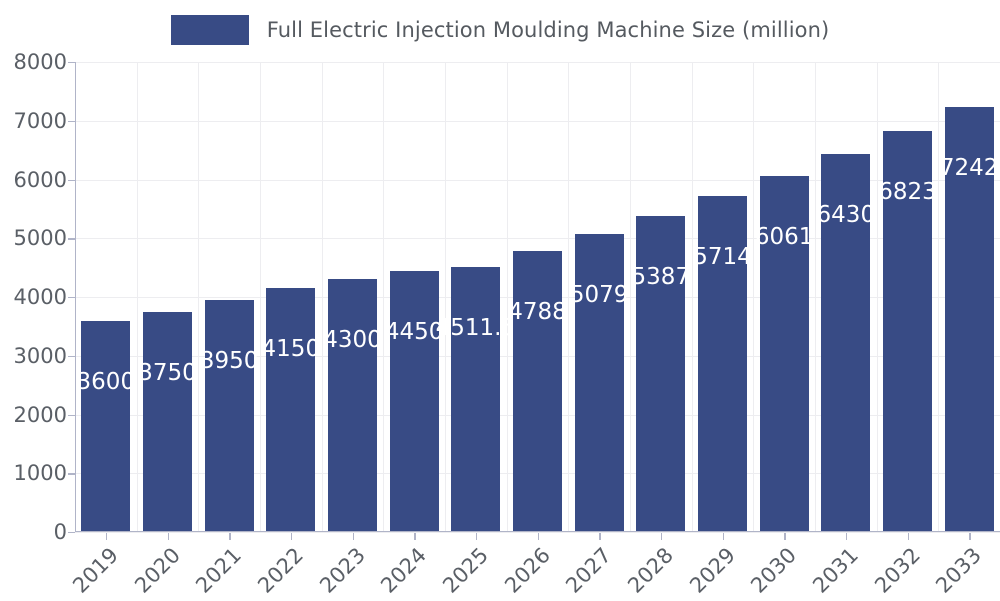 This screenshot has width=1000, height=601. What do you see at coordinates (280, 570) in the screenshot?
I see `x-tick-label: 2022` at bounding box center [280, 570].